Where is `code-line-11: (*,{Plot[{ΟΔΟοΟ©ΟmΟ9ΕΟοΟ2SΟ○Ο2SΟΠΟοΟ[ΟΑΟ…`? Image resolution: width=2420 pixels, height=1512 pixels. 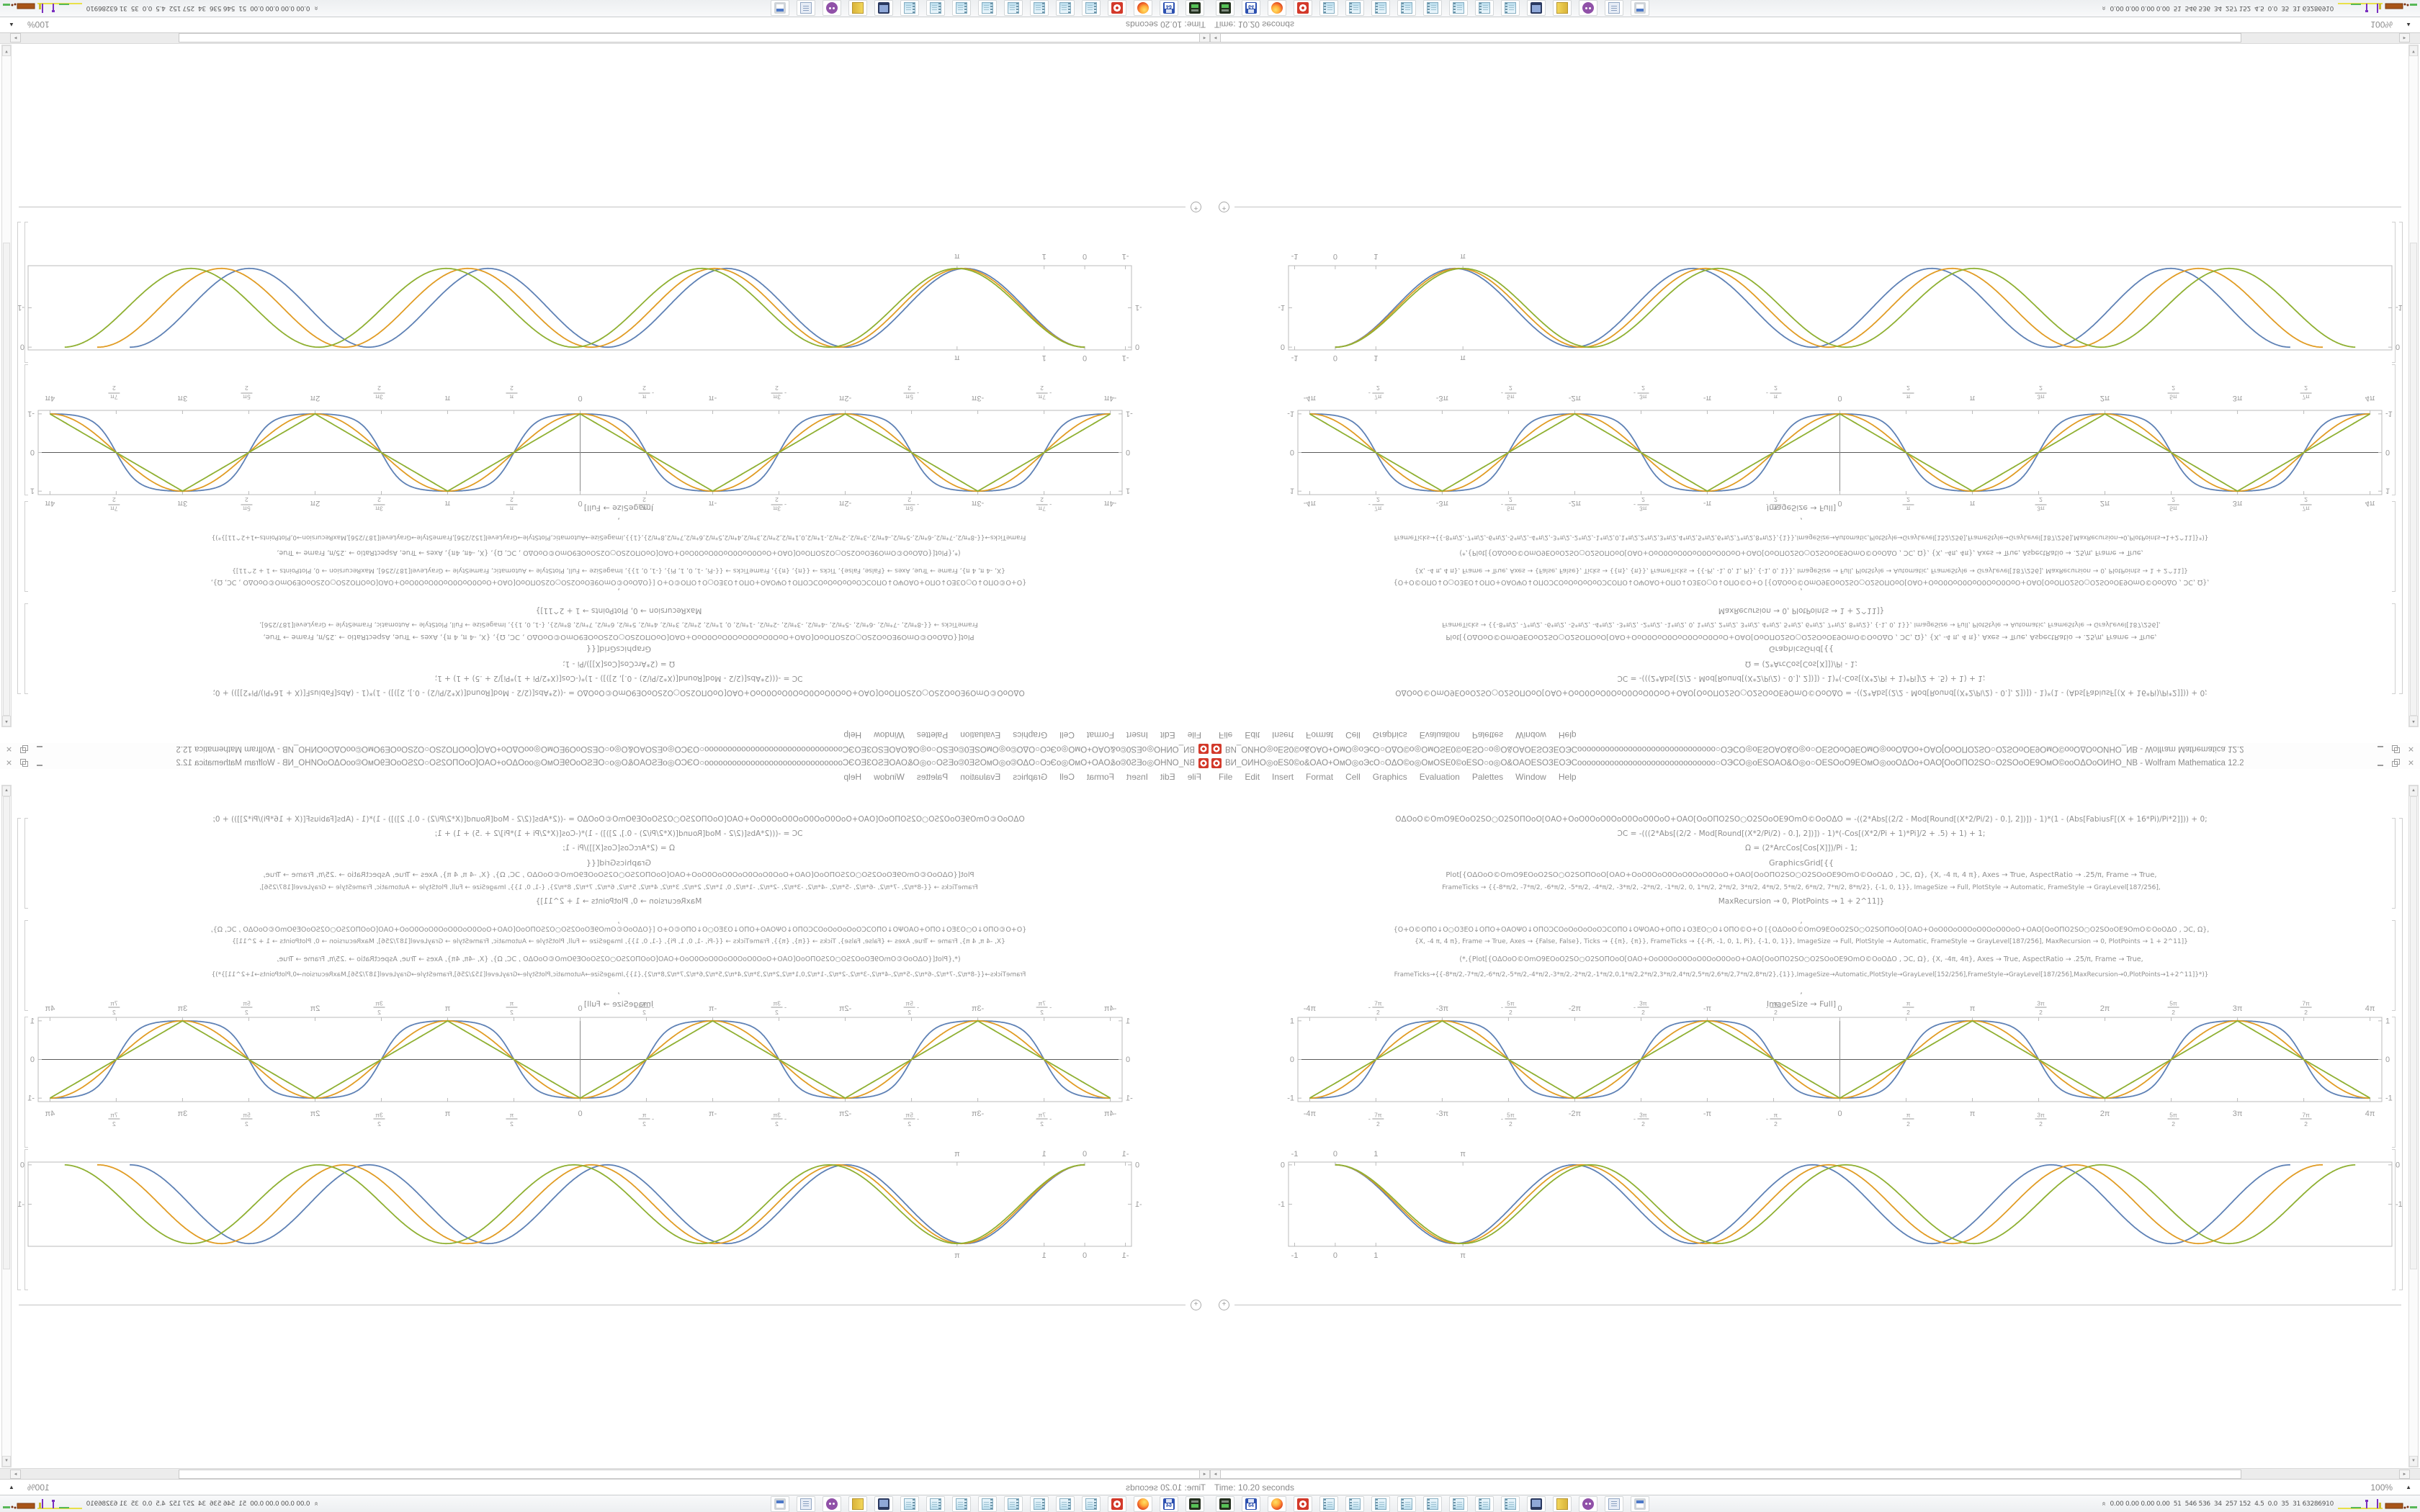
code-line-11: (*,{Plot[{ΟΔΟοΟ©ΟmΟ9ΕΟοΟ2SΟ○Ο2SΟΠΟοΟ[ΟΑΟ… is located at coordinates (619, 959).